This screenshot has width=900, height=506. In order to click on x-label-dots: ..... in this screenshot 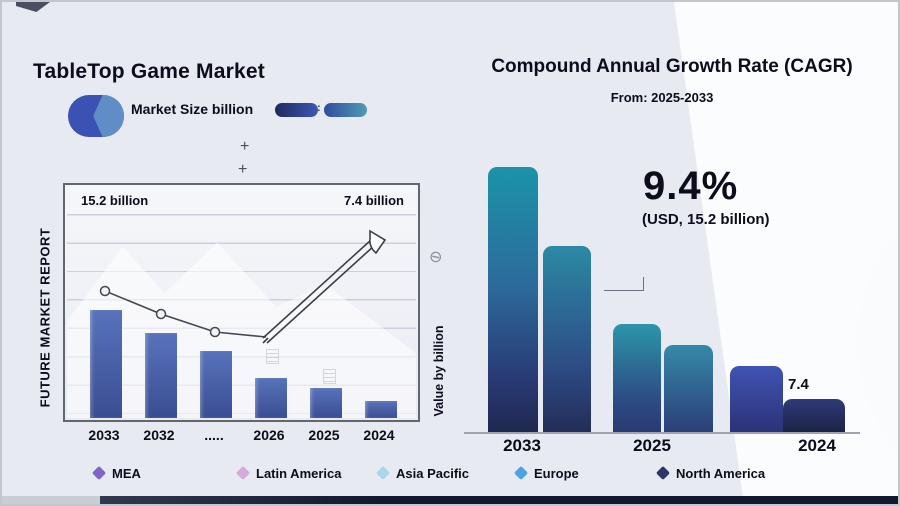, I will do `click(214, 435)`.